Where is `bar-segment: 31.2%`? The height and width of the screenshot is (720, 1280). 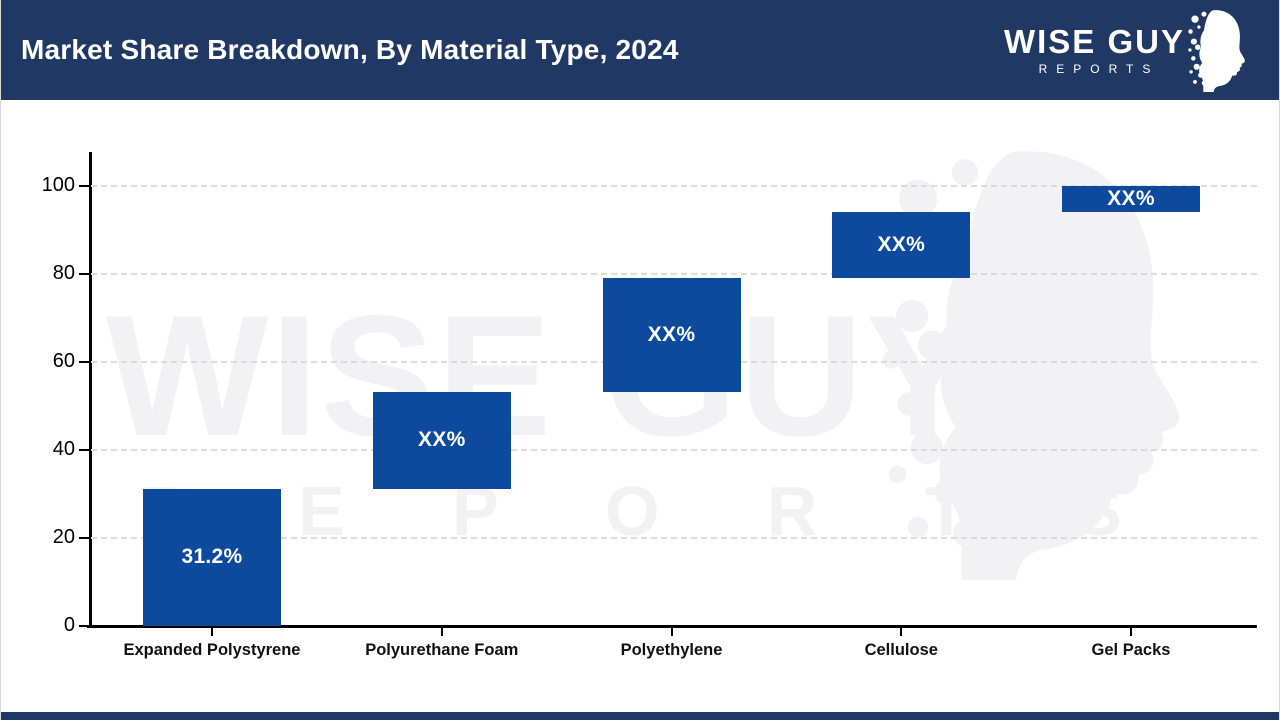
bar-segment: 31.2% is located at coordinates (212, 557).